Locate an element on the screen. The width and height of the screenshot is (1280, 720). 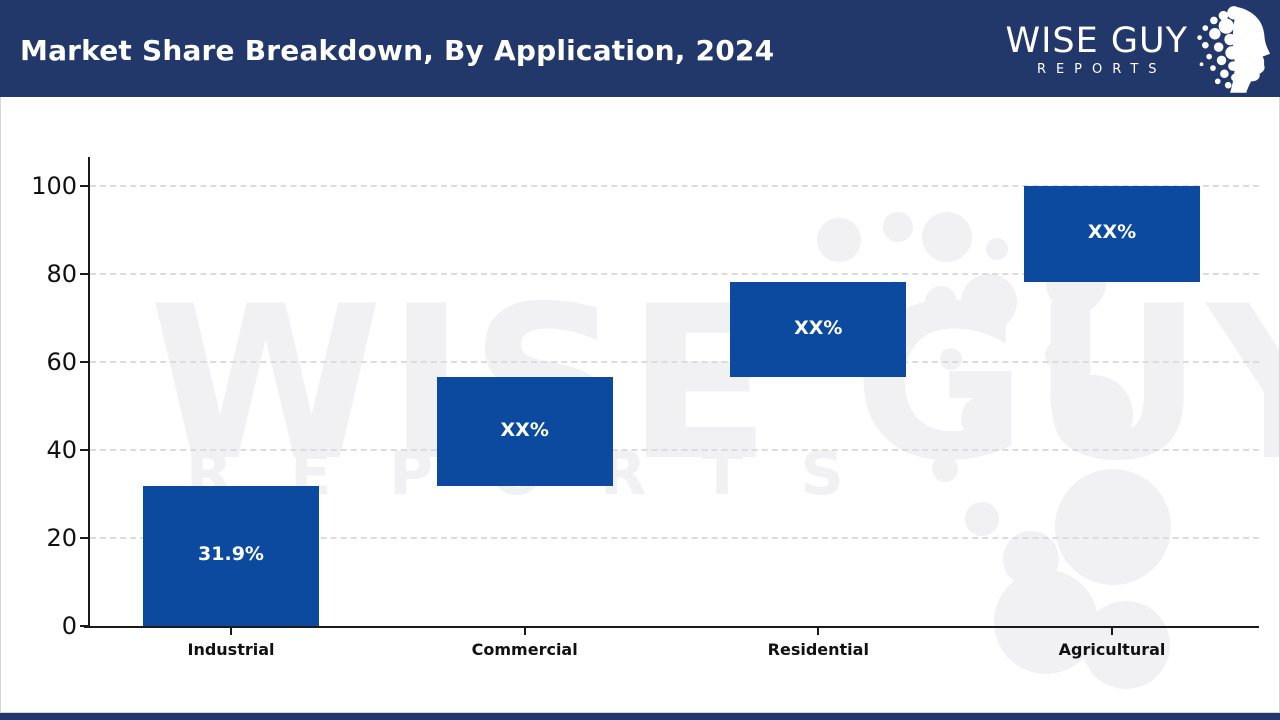
brand-head-icon is located at coordinates (1234, 49).